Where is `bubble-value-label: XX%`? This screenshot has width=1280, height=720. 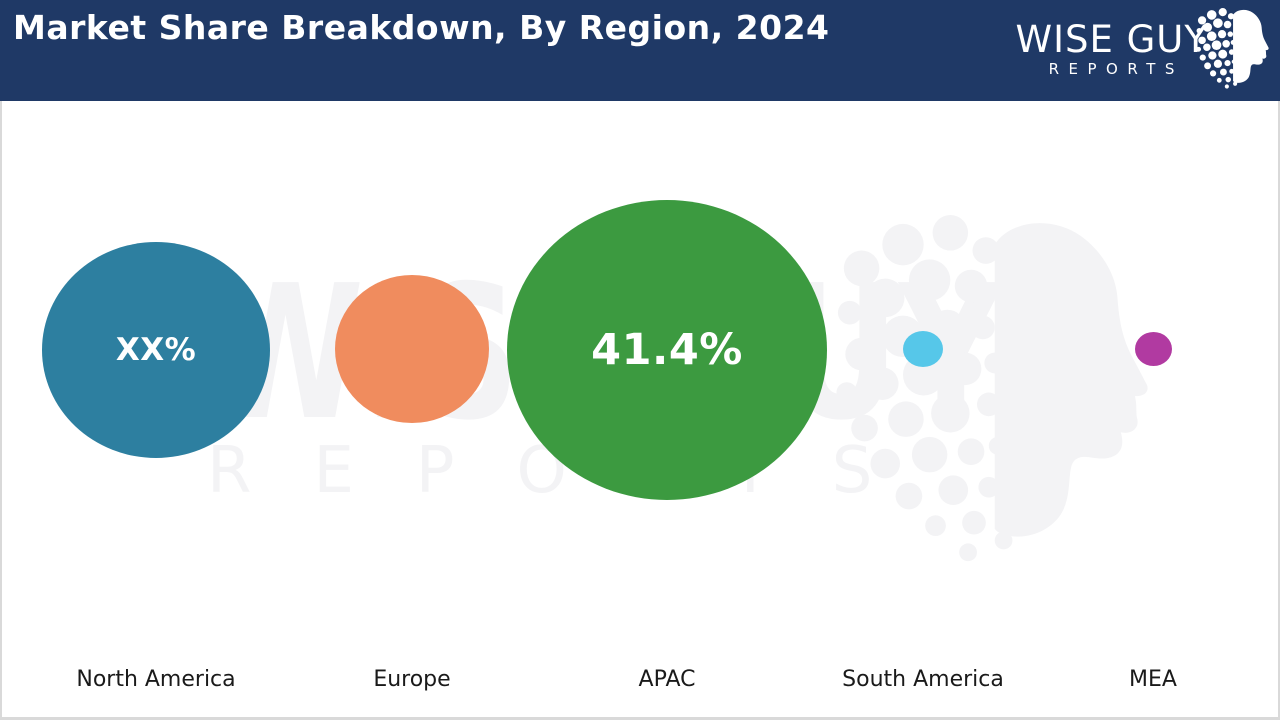
bubble-value-label: XX% is located at coordinates (156, 350).